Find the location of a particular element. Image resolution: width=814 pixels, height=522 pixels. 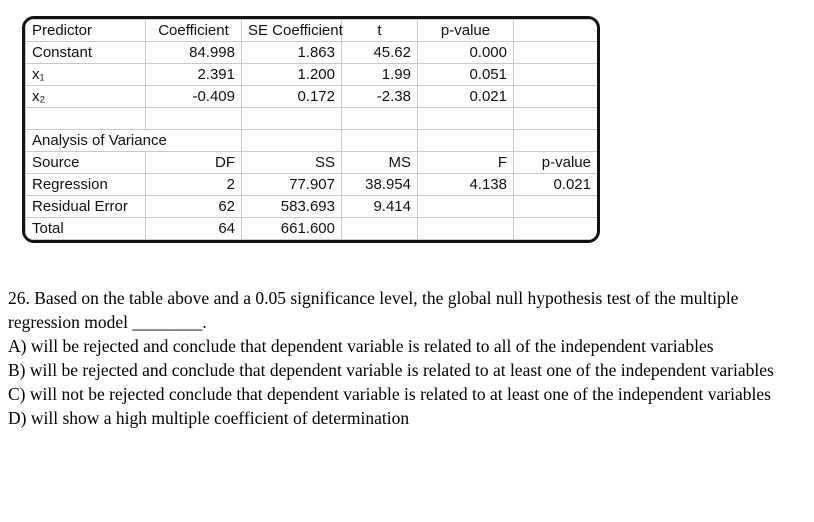

cell-p: 0.000 is located at coordinates (465, 52).